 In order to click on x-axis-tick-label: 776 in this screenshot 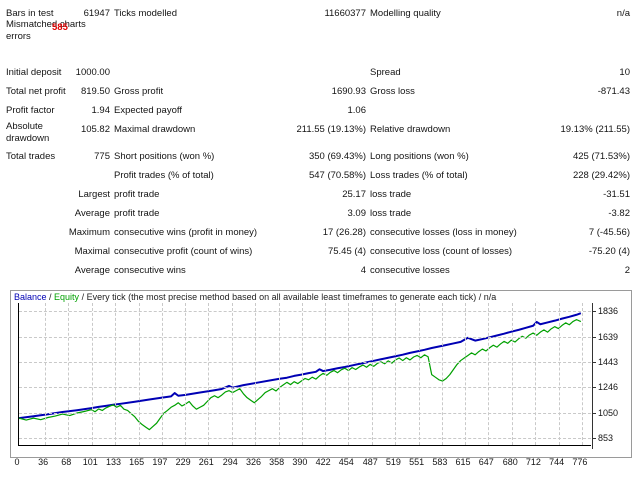, I will do `click(580, 462)`.